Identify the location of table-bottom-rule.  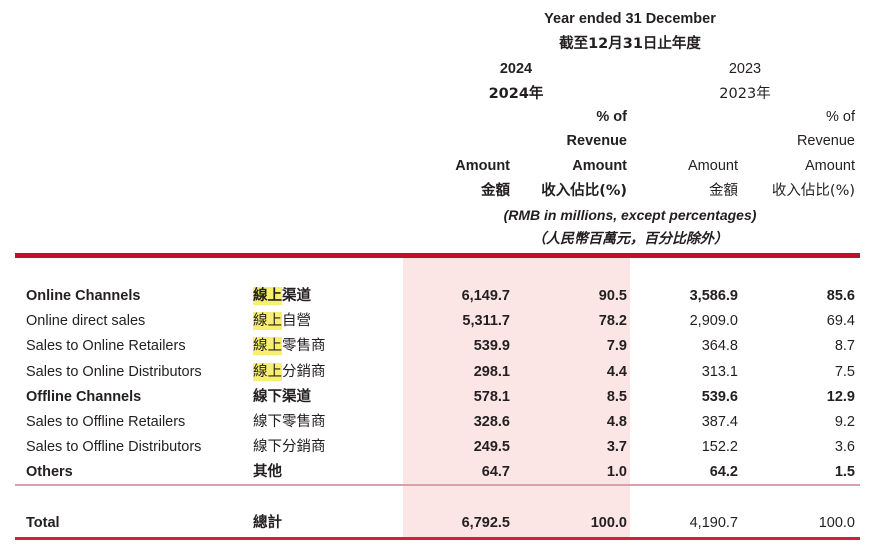
(437, 538).